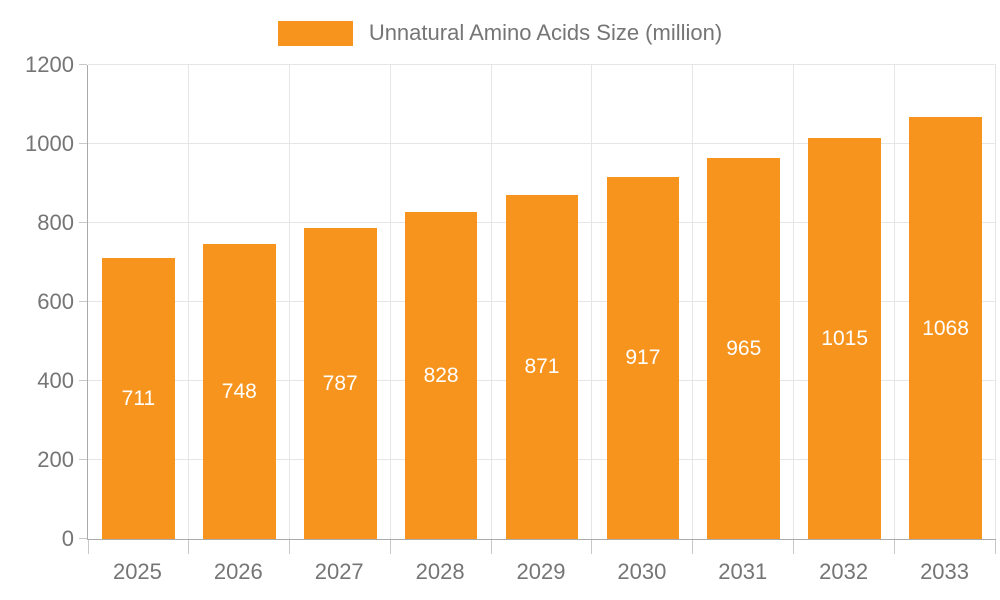 The image size is (1000, 600). I want to click on bar-value-label: 871, so click(542, 367).